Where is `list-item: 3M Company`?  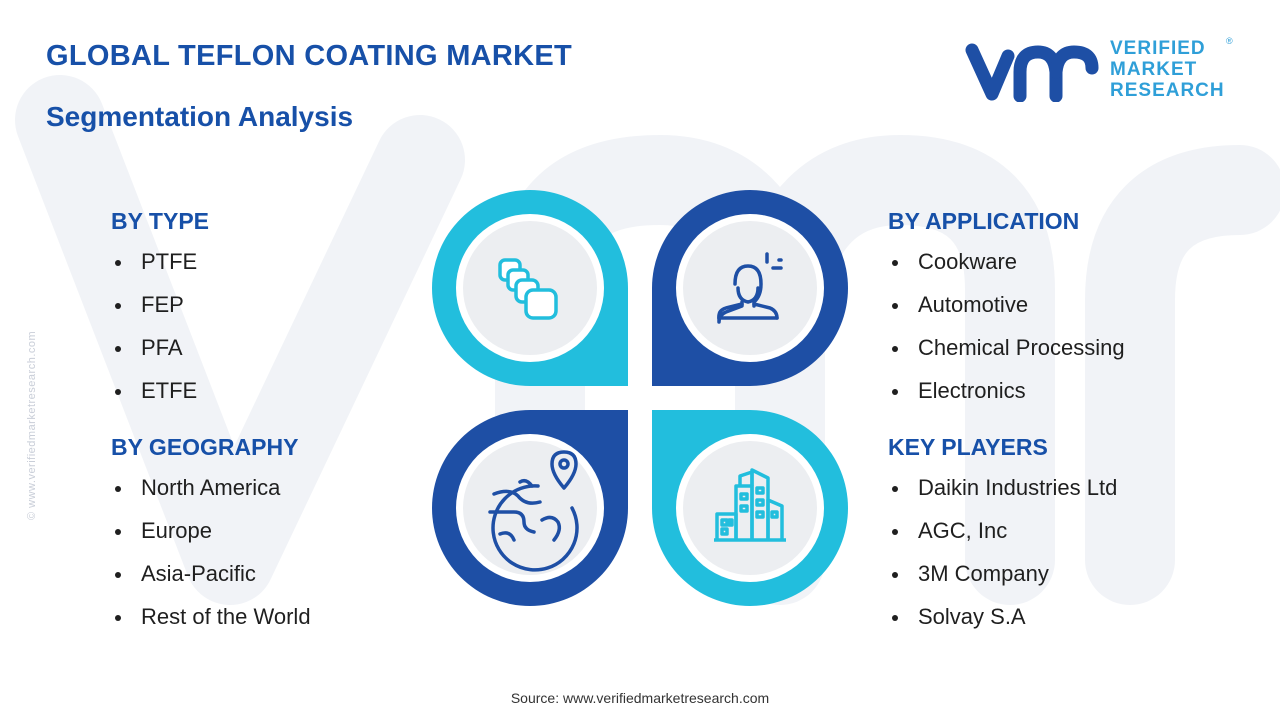
list-item: 3M Company is located at coordinates (1002, 581).